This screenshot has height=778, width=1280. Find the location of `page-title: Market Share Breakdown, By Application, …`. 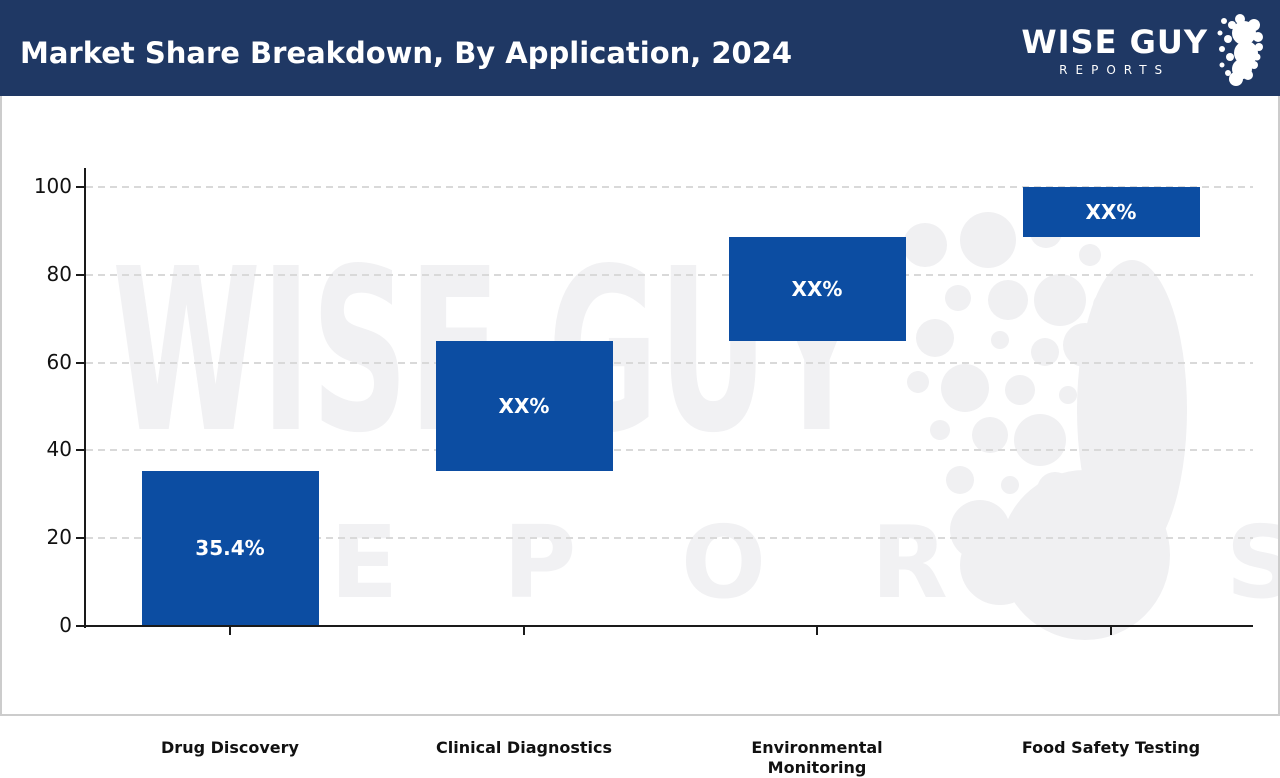

page-title: Market Share Breakdown, By Application, … is located at coordinates (406, 53).